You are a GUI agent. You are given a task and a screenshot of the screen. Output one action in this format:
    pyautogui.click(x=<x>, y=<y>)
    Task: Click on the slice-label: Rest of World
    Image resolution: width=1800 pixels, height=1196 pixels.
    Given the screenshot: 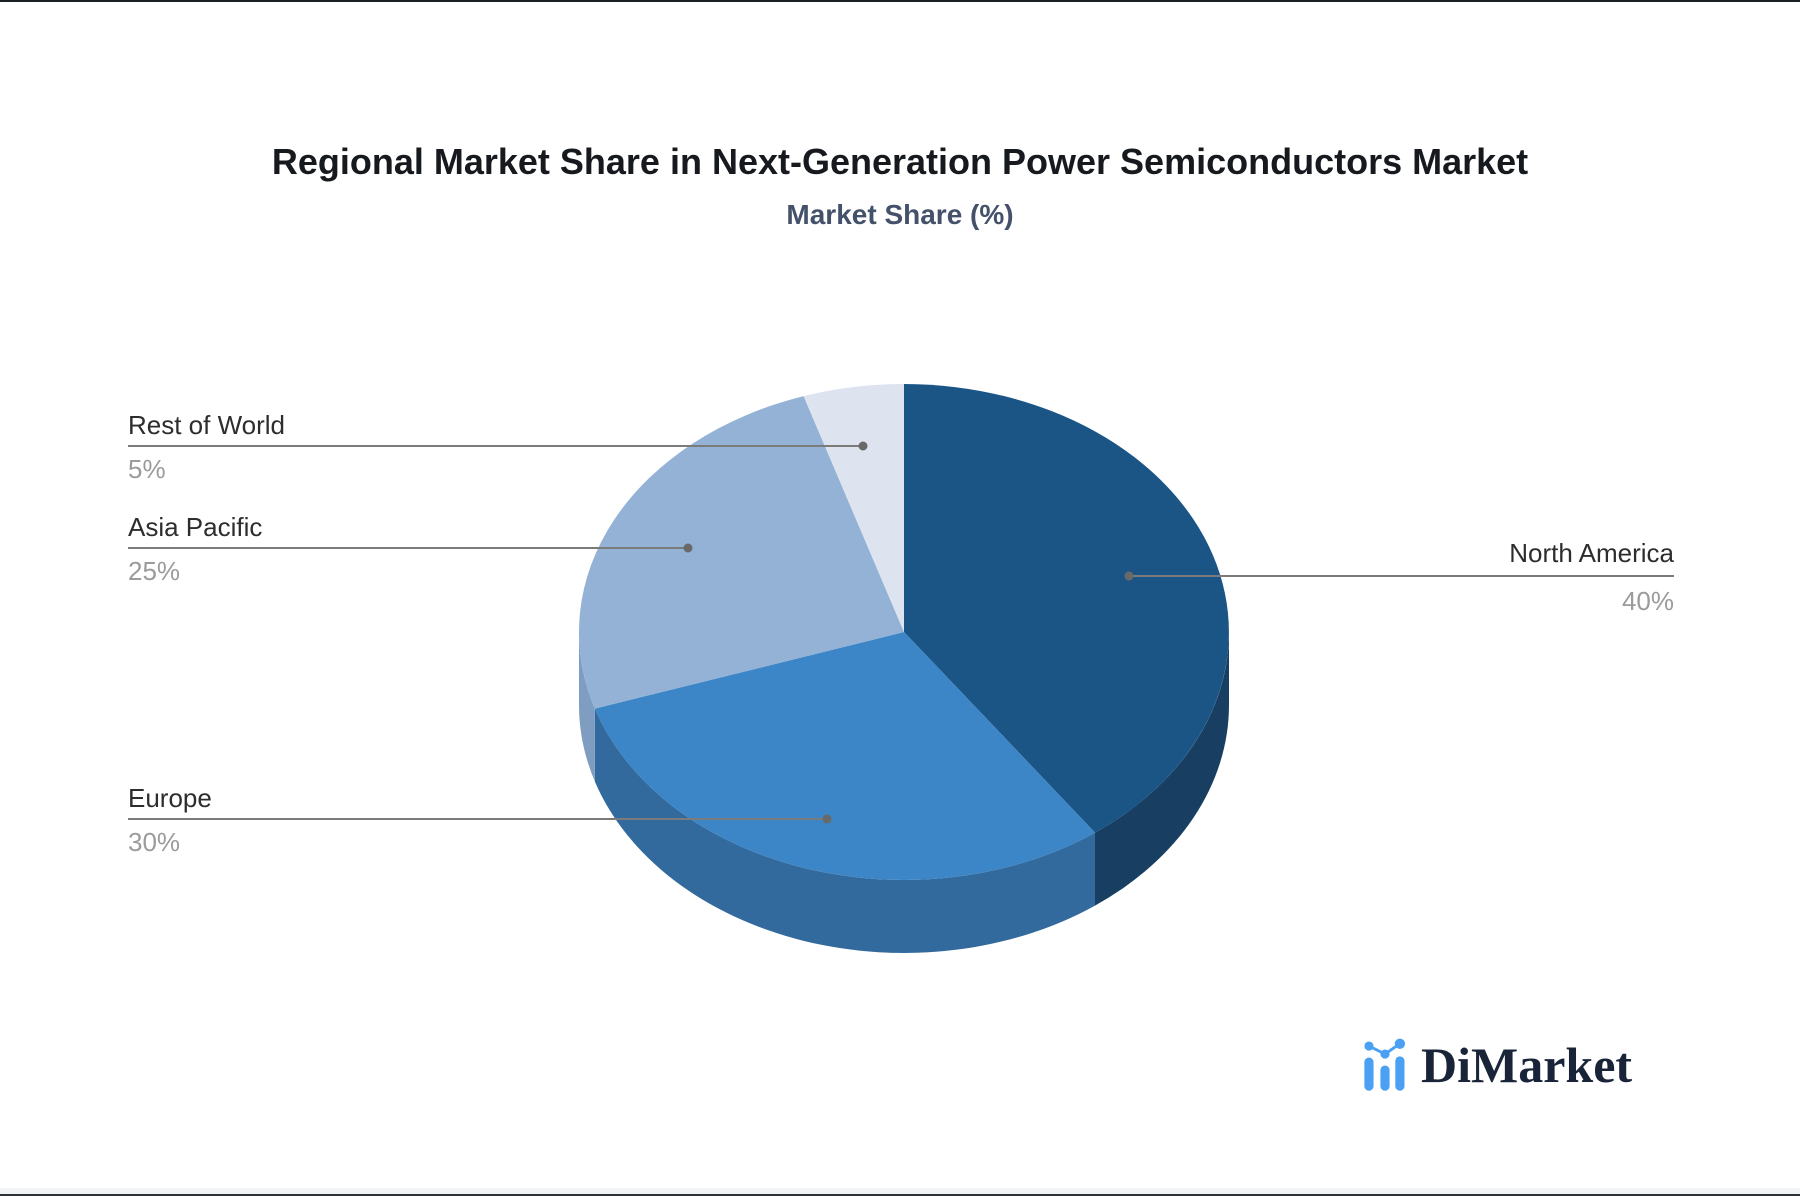 What is the action you would take?
    pyautogui.click(x=207, y=425)
    